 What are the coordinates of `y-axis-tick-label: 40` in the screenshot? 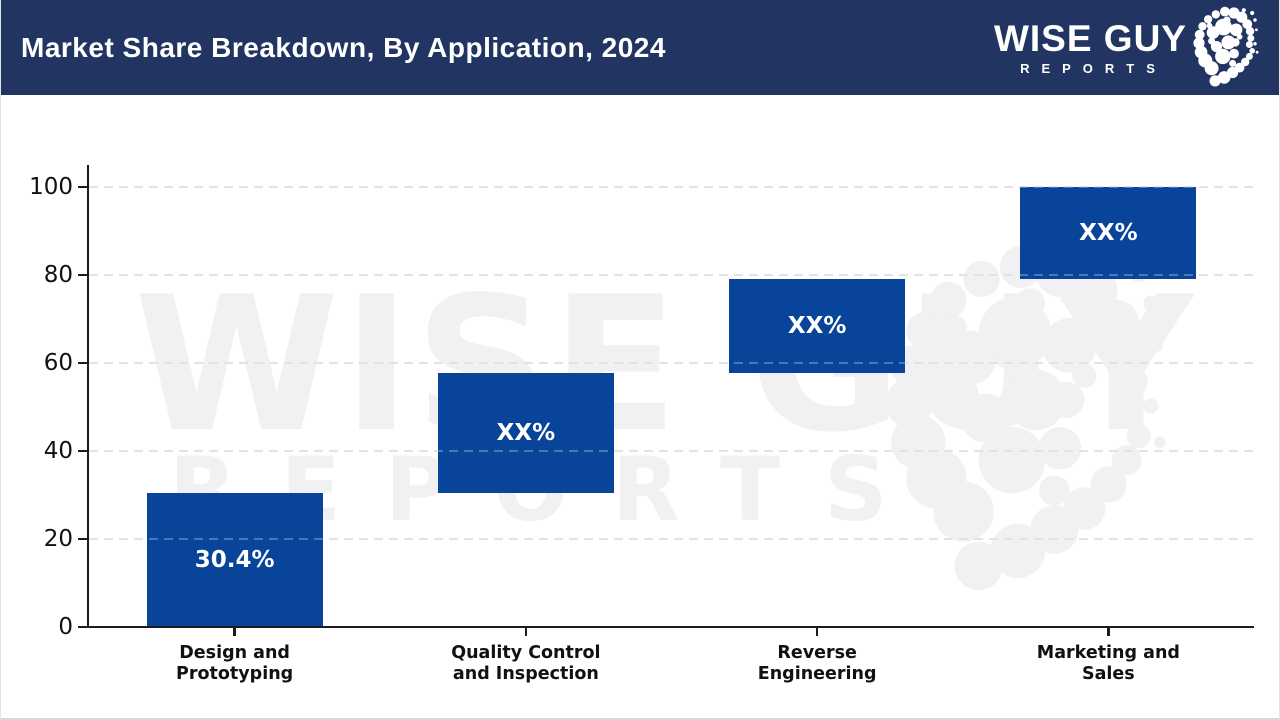 It's located at (58, 451).